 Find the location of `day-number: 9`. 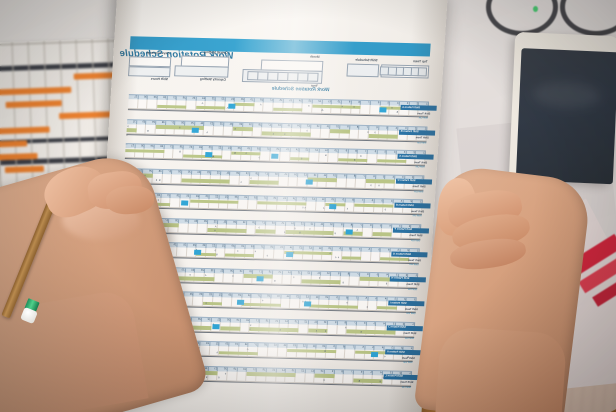

day-number: 9 is located at coordinates (346, 151).